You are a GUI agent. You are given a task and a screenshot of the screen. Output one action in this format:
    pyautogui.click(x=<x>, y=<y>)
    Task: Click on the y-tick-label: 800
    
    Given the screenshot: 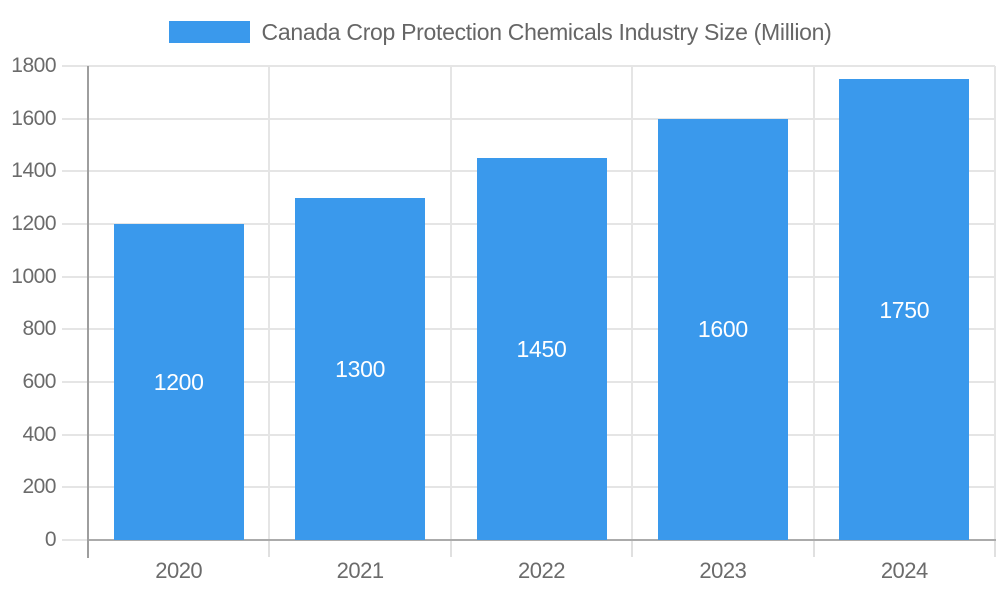 What is the action you would take?
    pyautogui.click(x=39, y=329)
    